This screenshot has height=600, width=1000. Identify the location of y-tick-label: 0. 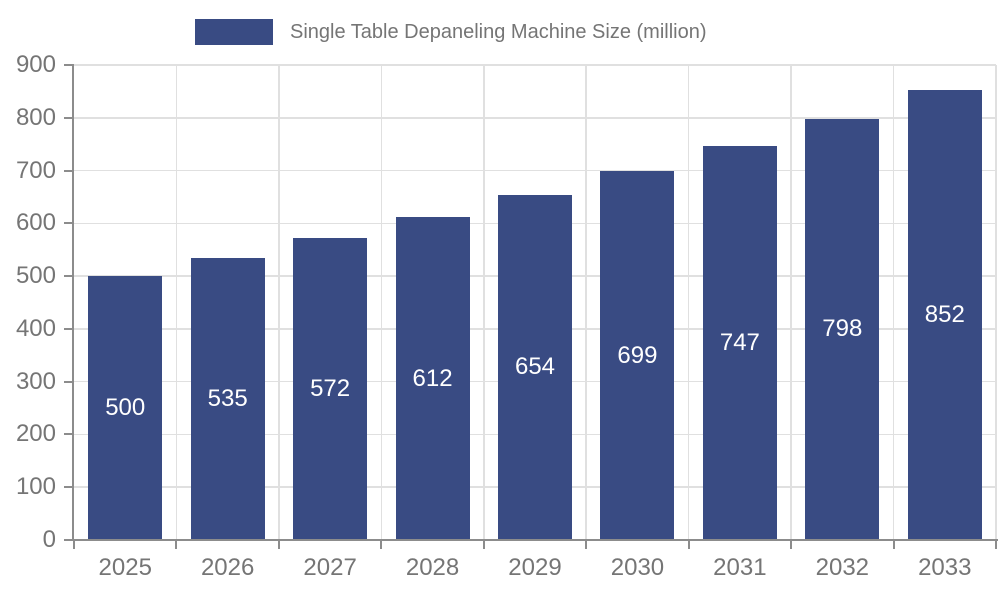
(49, 539).